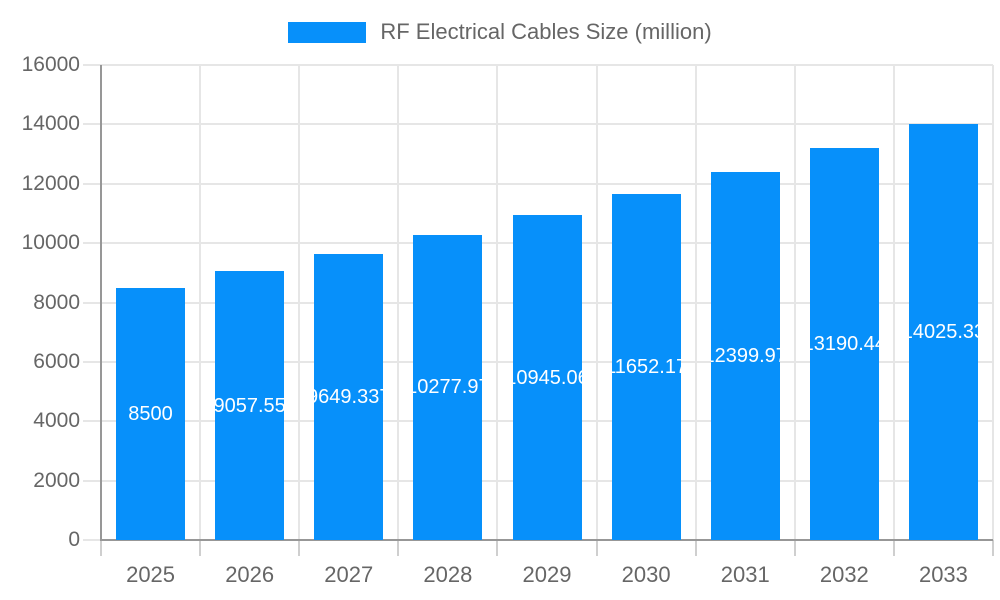  I want to click on bar: 8500, so click(151, 413).